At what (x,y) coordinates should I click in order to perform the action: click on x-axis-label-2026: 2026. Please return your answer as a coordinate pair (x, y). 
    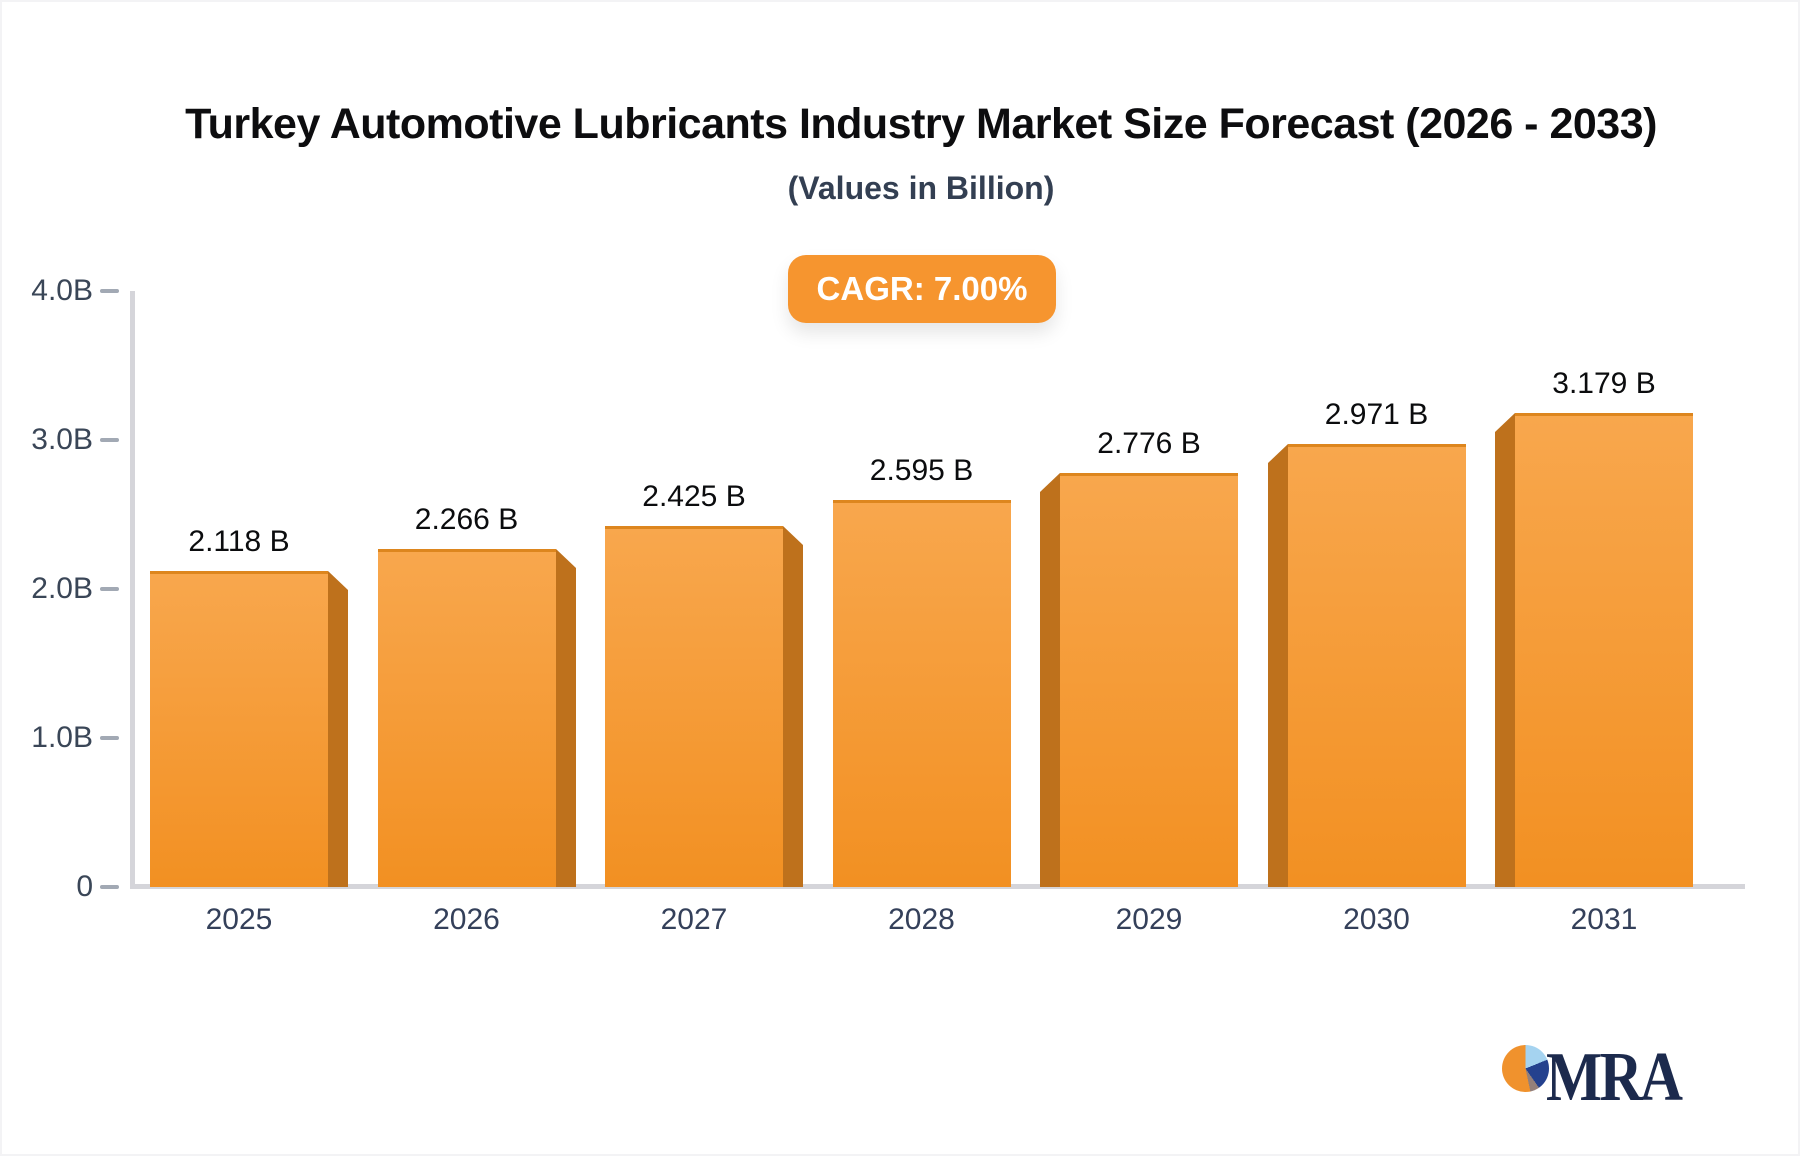
    Looking at the image, I should click on (466, 919).